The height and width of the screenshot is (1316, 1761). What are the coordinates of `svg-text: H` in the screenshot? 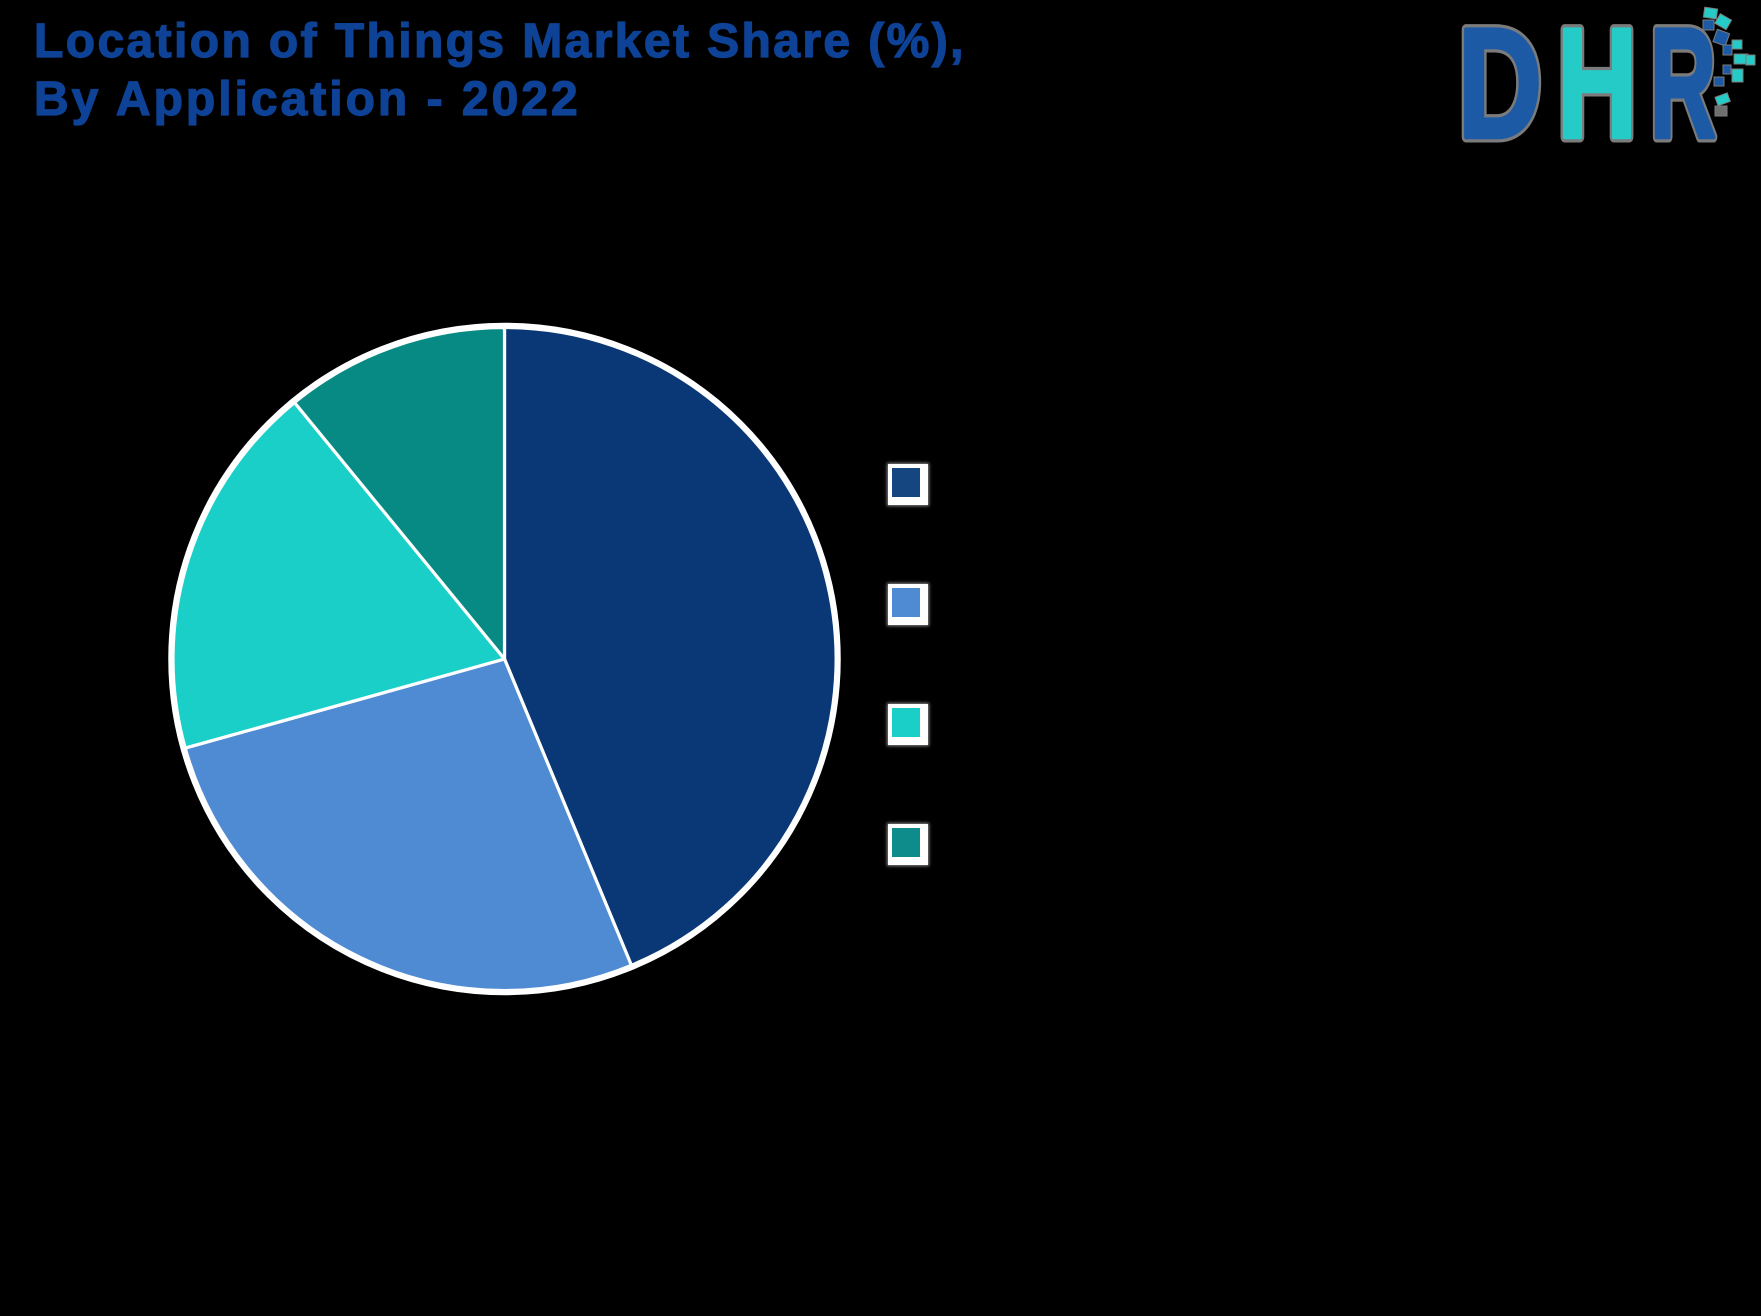 It's located at (1597, 75).